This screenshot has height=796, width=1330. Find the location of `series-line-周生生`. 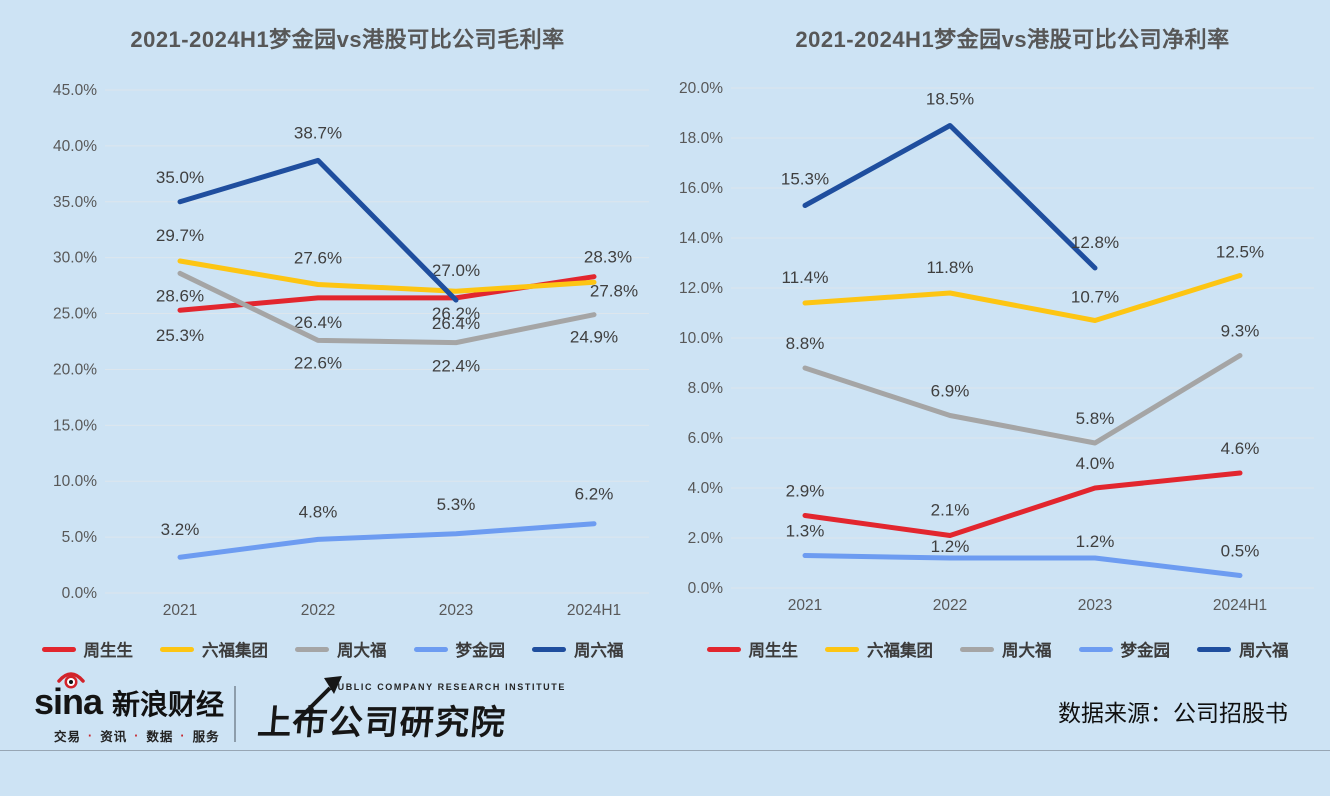

series-line-周生生 is located at coordinates (1022, 504).